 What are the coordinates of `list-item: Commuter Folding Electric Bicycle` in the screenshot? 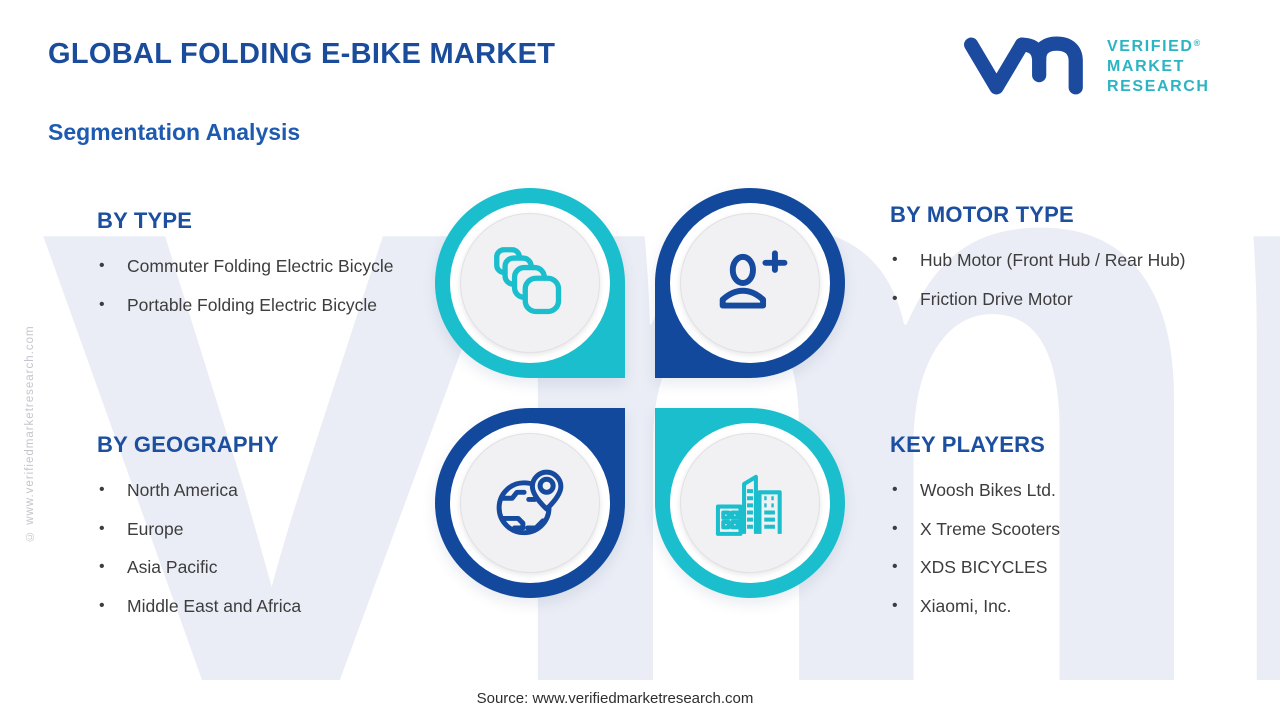 It's located at (247, 266).